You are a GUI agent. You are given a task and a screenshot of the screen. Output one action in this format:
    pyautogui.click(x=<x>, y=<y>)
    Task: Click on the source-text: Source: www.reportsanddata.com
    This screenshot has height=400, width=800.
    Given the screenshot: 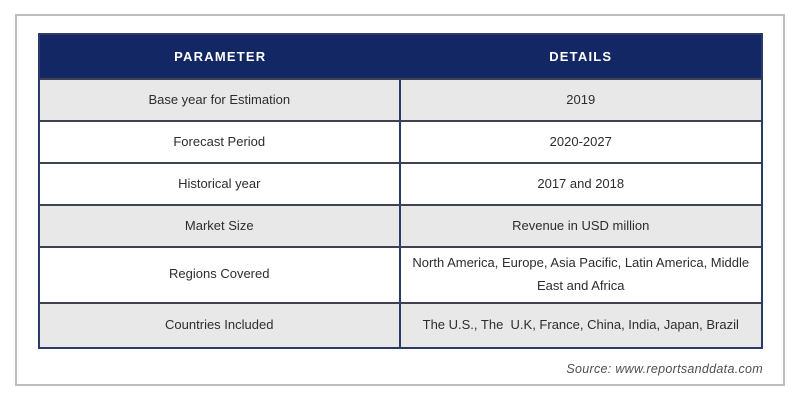 What is the action you would take?
    pyautogui.click(x=664, y=369)
    